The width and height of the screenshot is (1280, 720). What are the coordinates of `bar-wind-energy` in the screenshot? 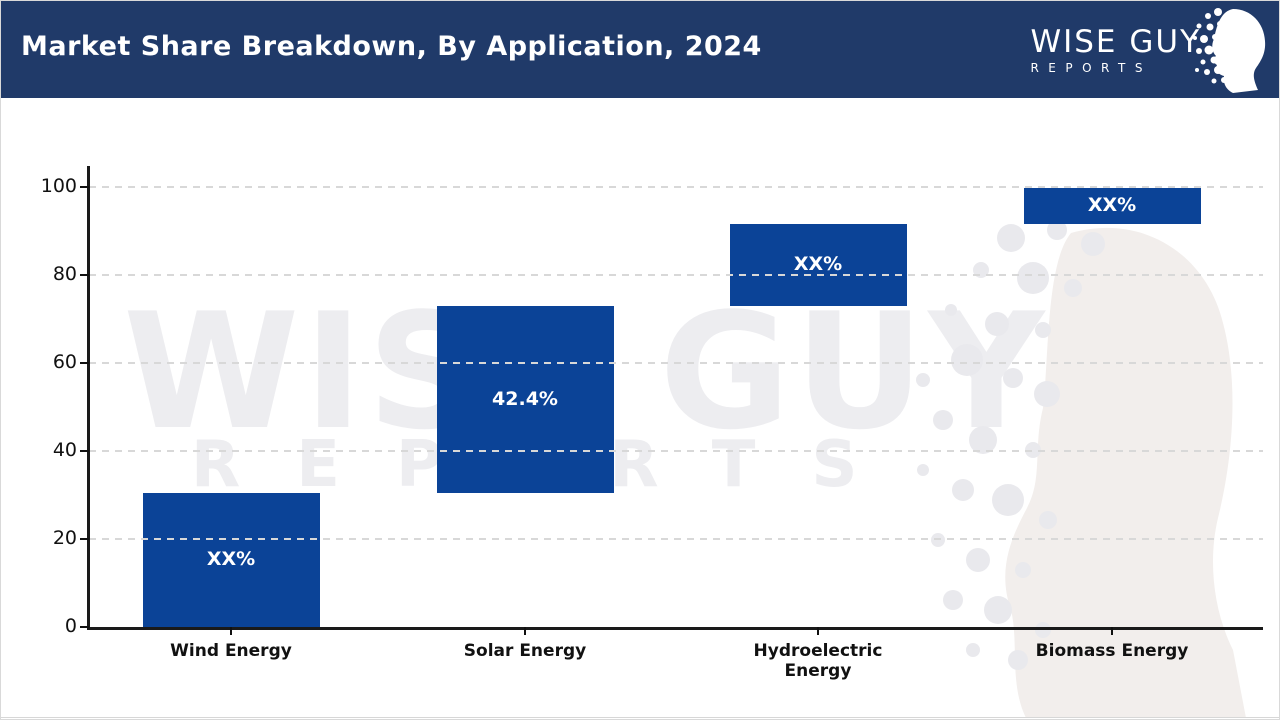 It's located at (231, 560).